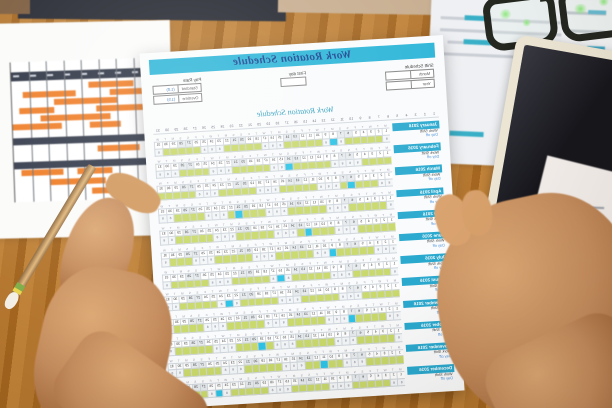  What do you see at coordinates (152, 11) in the screenshot?
I see `monitor-edge` at bounding box center [152, 11].